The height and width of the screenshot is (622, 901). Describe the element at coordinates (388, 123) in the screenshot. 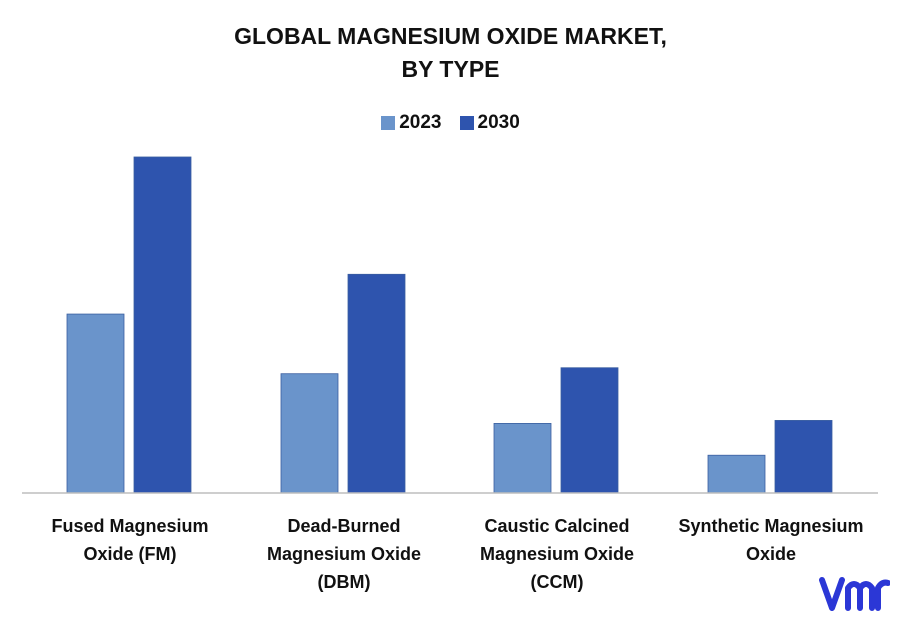

I see `legend-swatch-2023` at that location.